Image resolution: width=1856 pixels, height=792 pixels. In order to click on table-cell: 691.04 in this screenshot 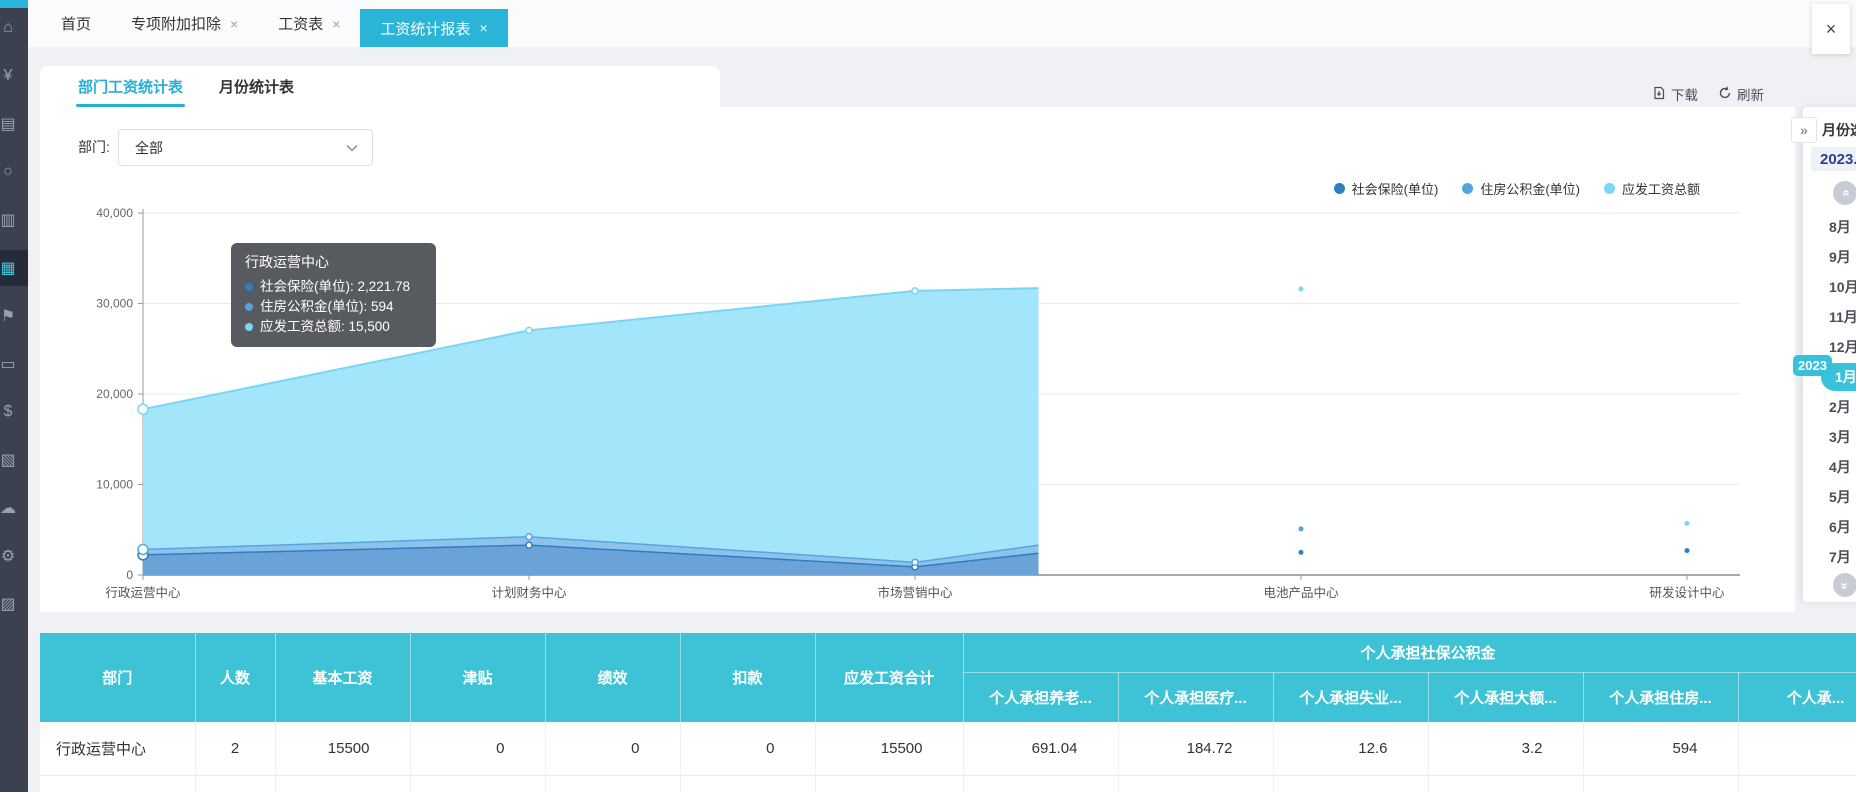, I will do `click(1041, 749)`.